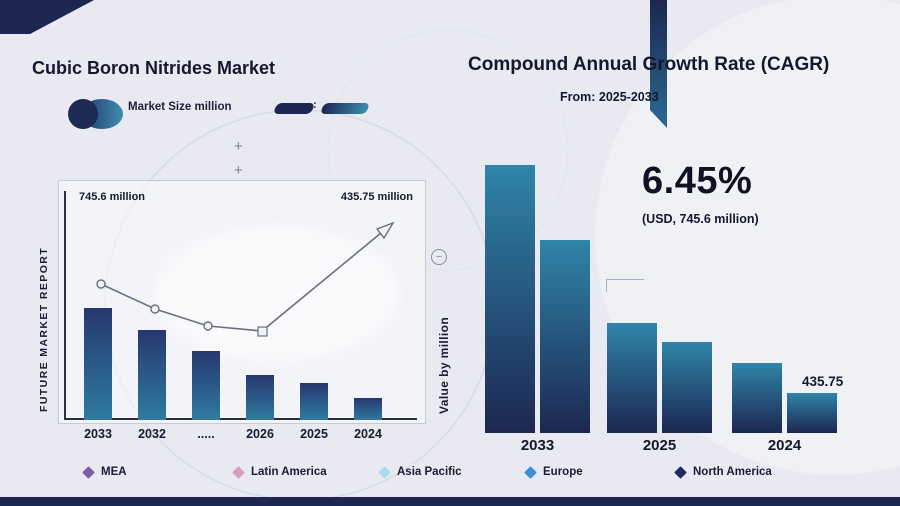  I want to click on legend-pill-gradient, so click(345, 108).